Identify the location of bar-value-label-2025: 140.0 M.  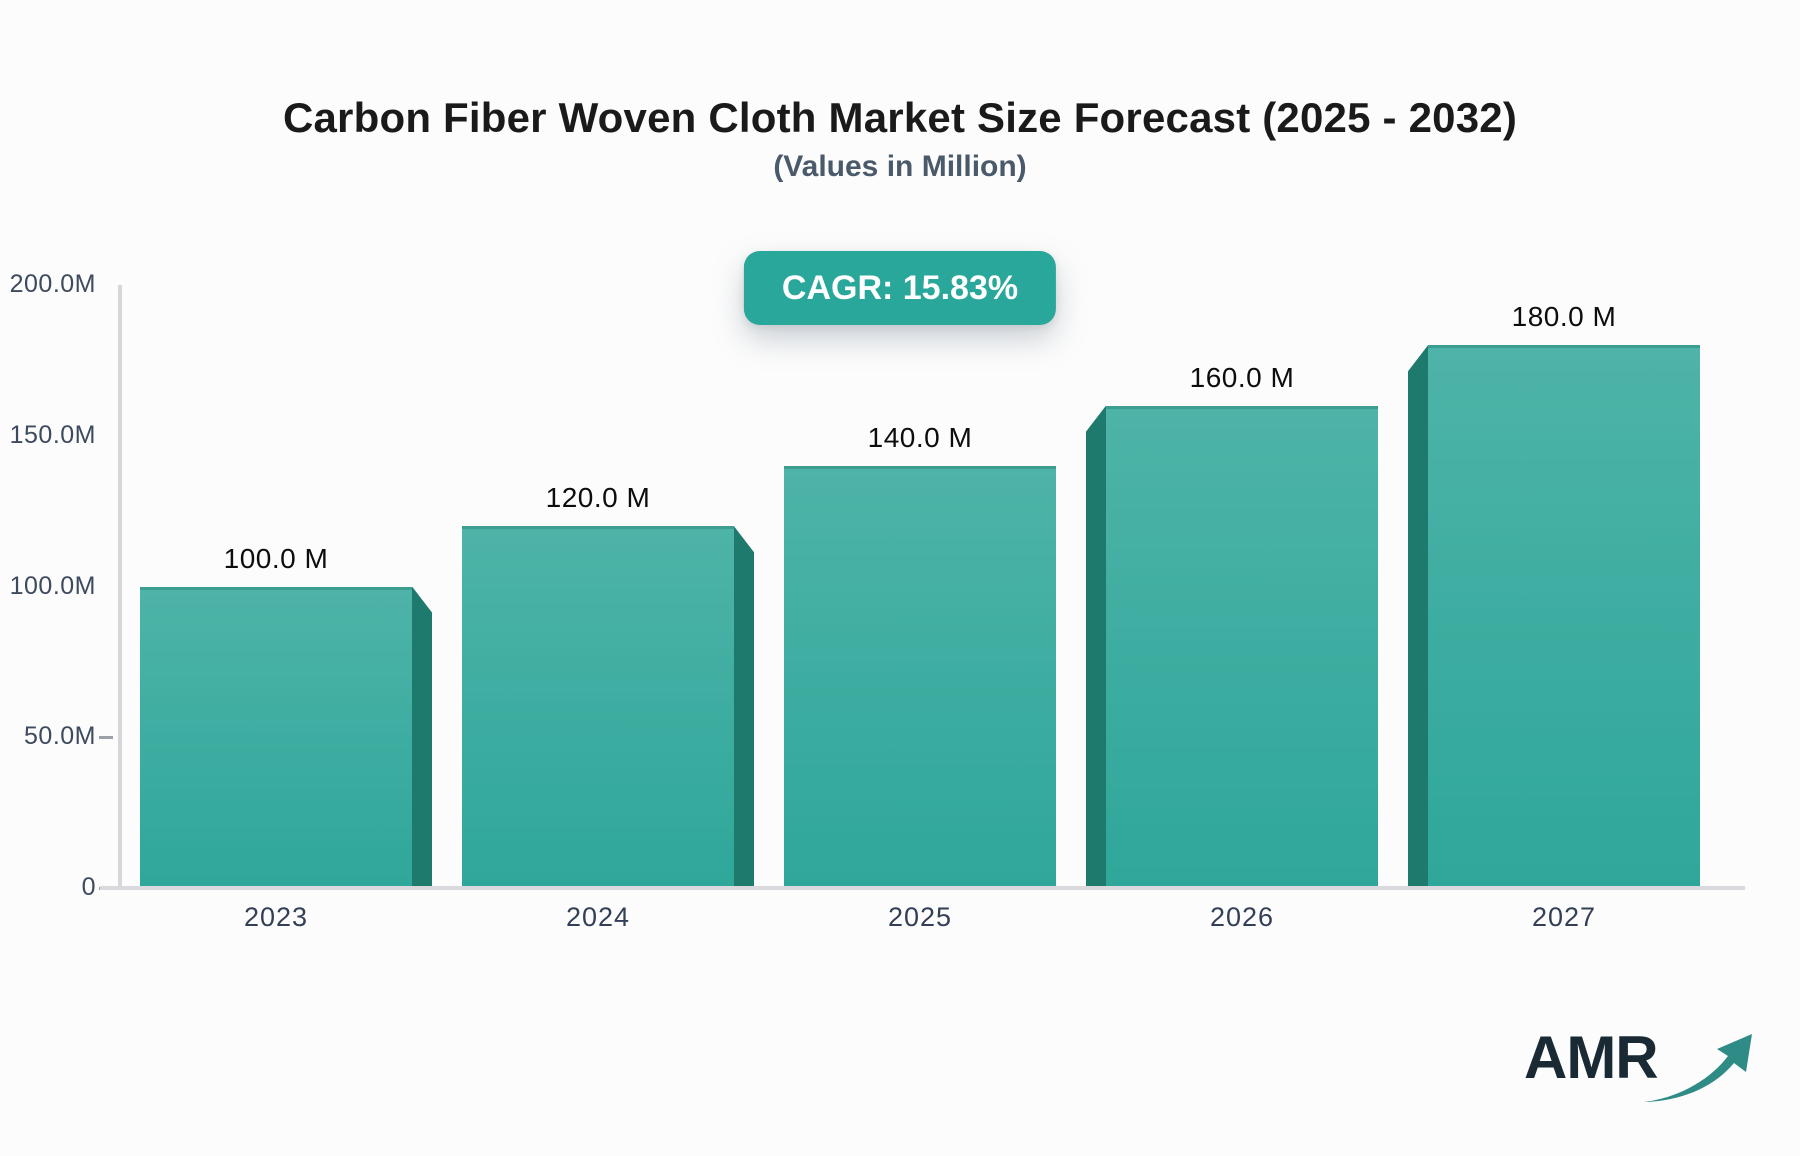
(920, 437).